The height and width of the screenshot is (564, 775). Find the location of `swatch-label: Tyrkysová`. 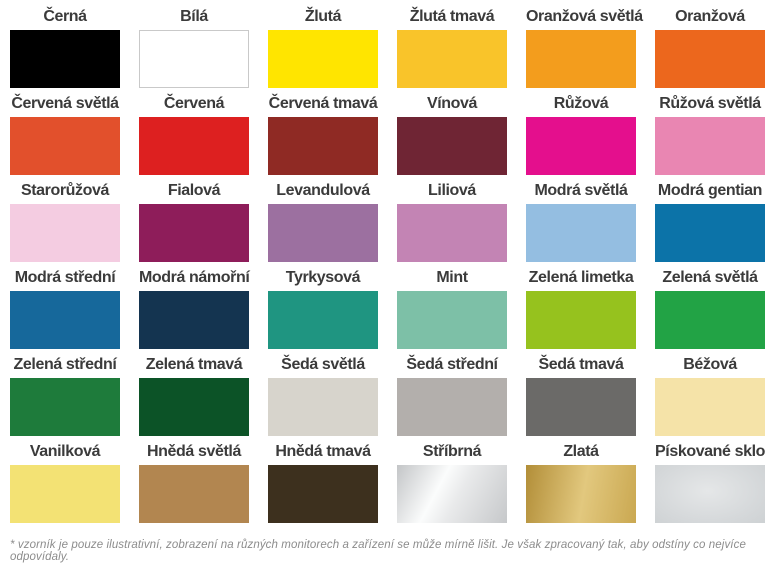

swatch-label: Tyrkysová is located at coordinates (323, 277).